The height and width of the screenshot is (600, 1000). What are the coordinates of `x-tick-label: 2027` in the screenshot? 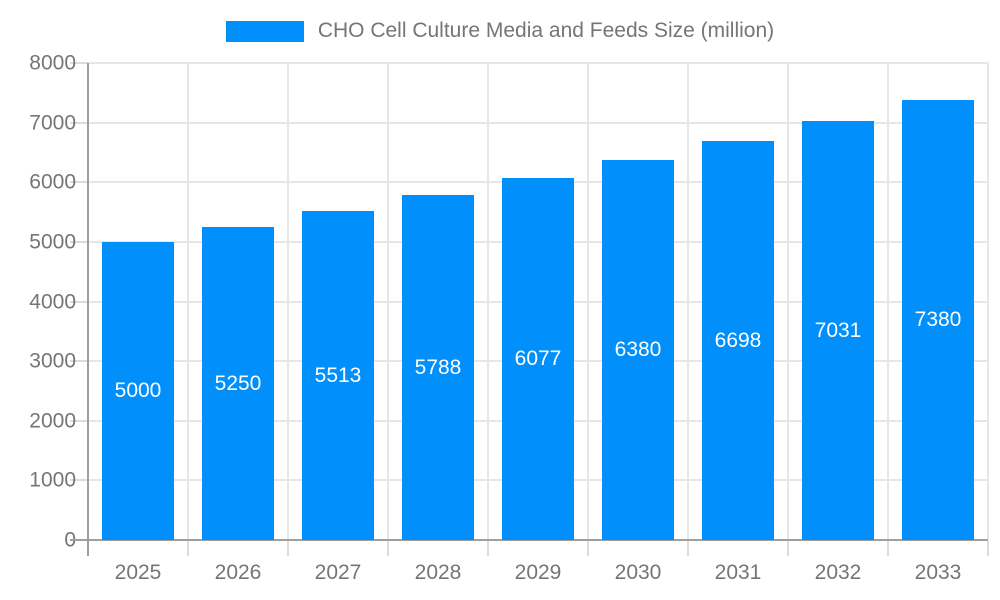 It's located at (338, 572).